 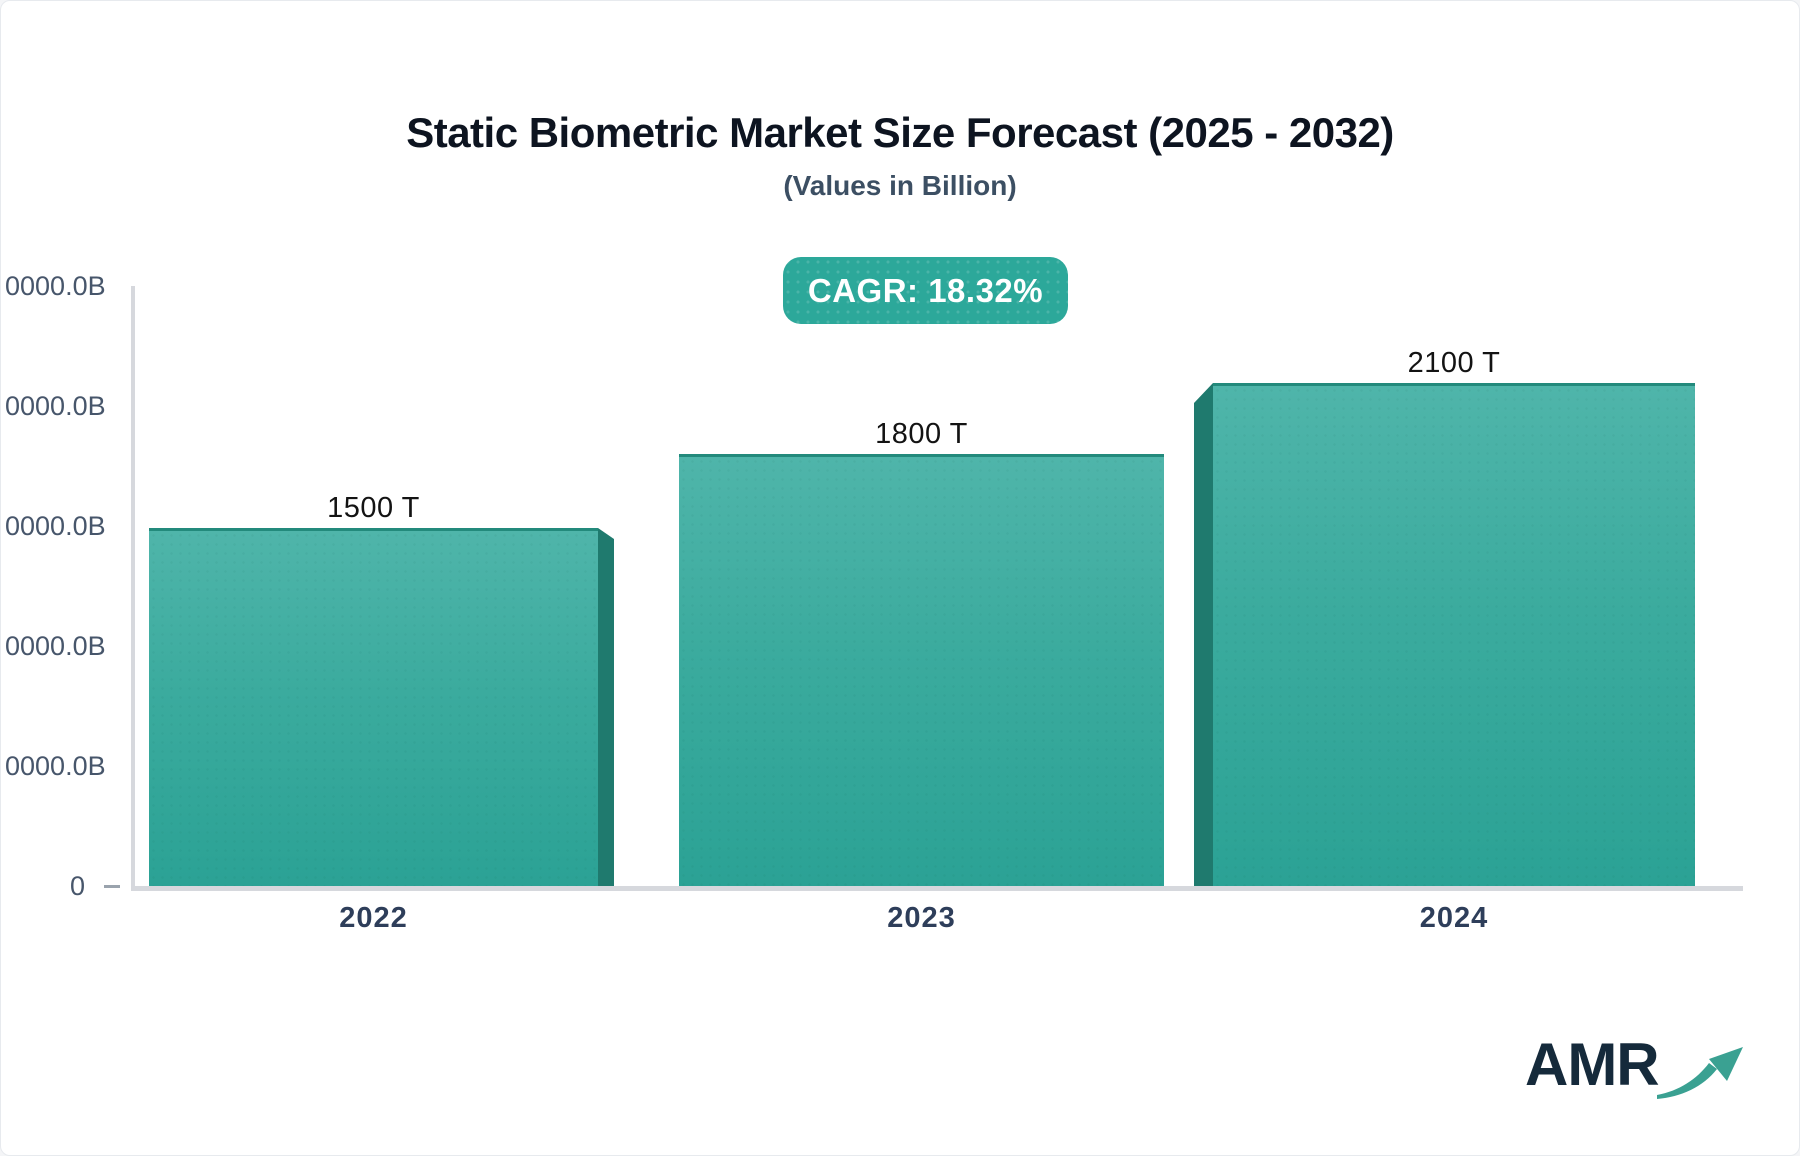 What do you see at coordinates (77, 886) in the screenshot?
I see `y-axis-zero-label: 0` at bounding box center [77, 886].